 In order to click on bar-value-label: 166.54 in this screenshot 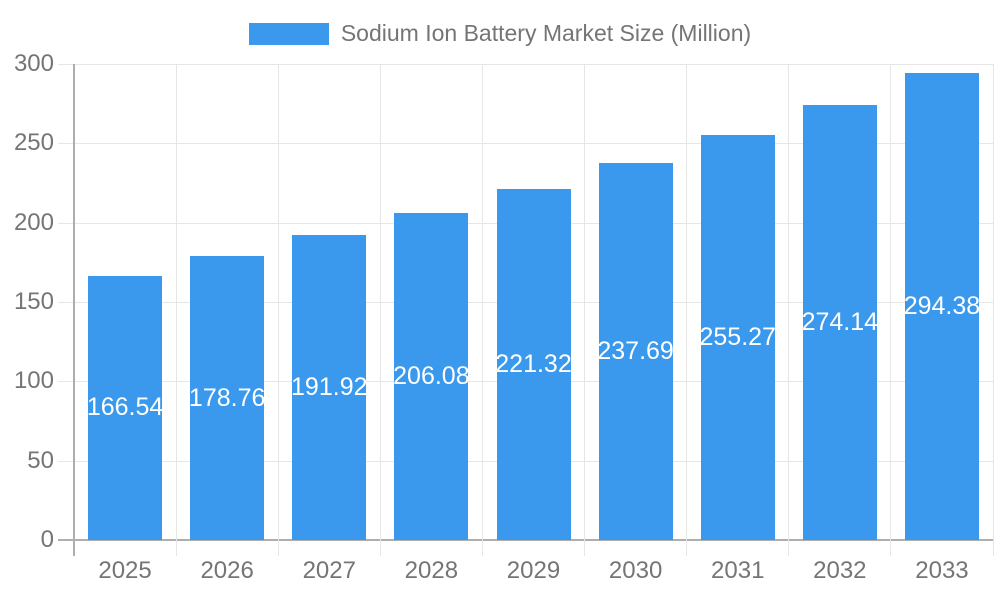, I will do `click(125, 407)`.